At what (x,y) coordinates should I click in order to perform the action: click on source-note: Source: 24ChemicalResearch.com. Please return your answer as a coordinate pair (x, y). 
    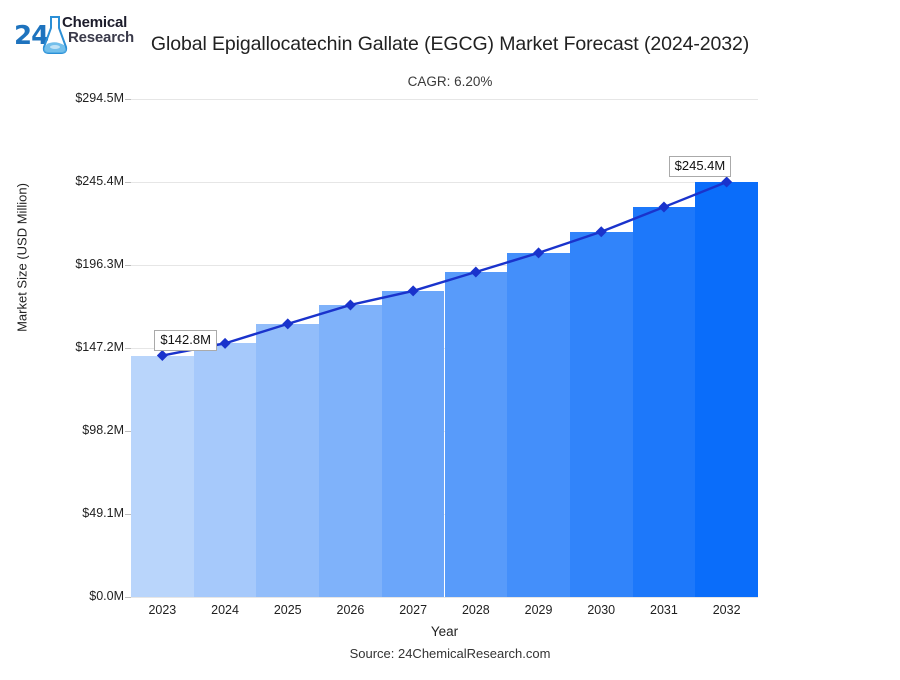
    Looking at the image, I should click on (450, 653).